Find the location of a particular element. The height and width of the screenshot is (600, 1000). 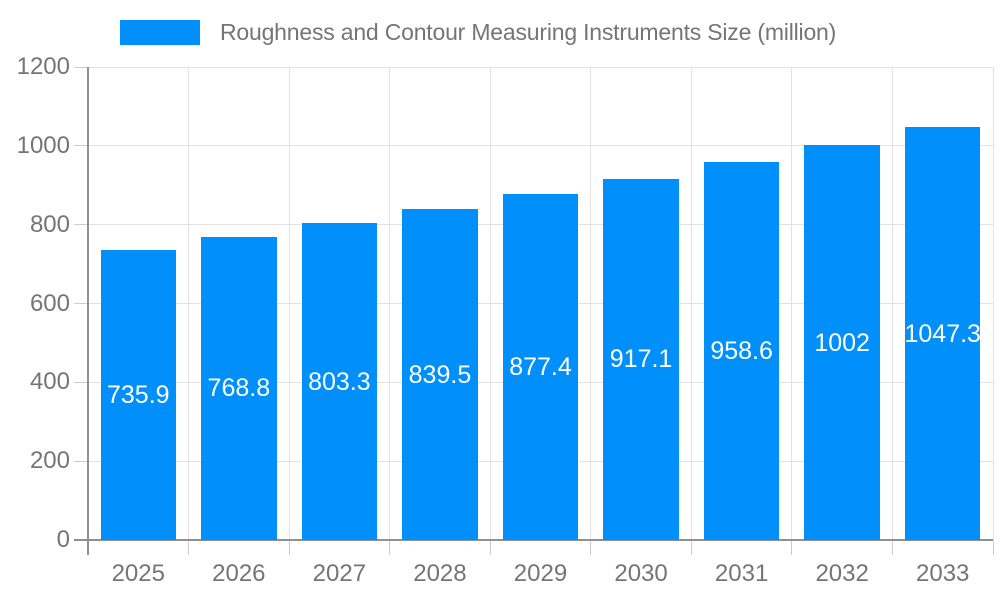

bar-value-label: 917.1 is located at coordinates (641, 359).